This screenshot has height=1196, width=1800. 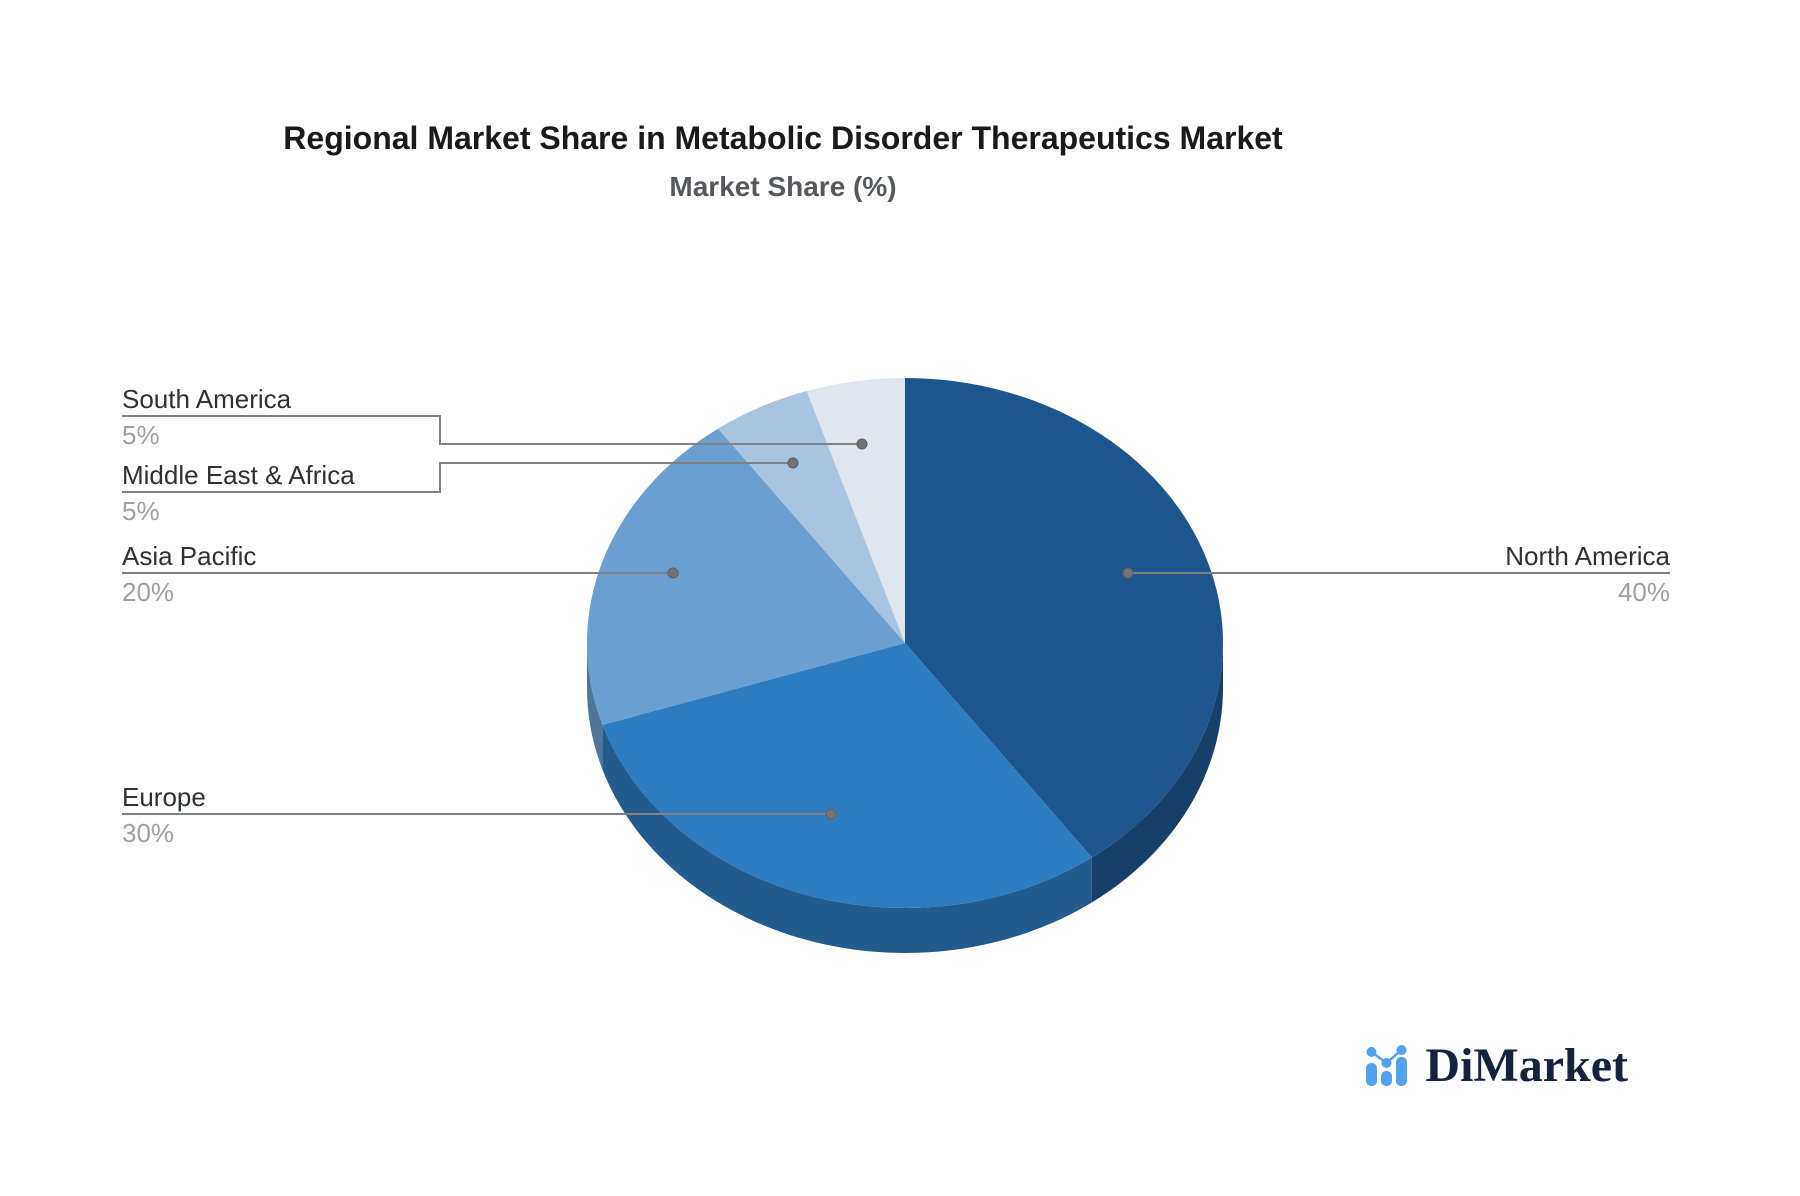 I want to click on slice-value-middle-east-africa: 5%, so click(x=141, y=511).